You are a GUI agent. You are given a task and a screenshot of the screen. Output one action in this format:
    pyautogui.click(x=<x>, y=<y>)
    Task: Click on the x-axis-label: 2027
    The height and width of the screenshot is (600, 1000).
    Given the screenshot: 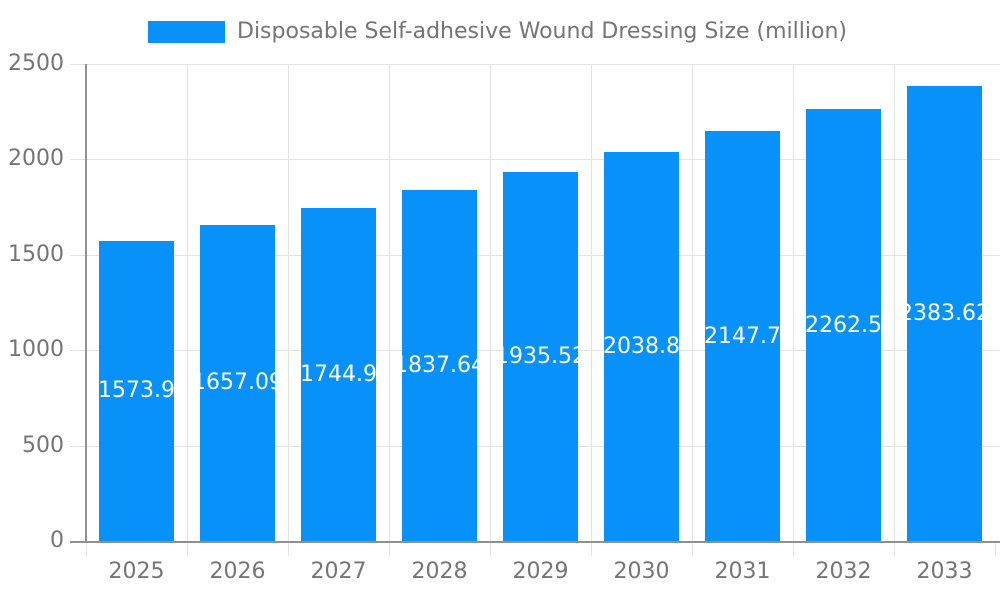 What is the action you would take?
    pyautogui.click(x=338, y=571)
    